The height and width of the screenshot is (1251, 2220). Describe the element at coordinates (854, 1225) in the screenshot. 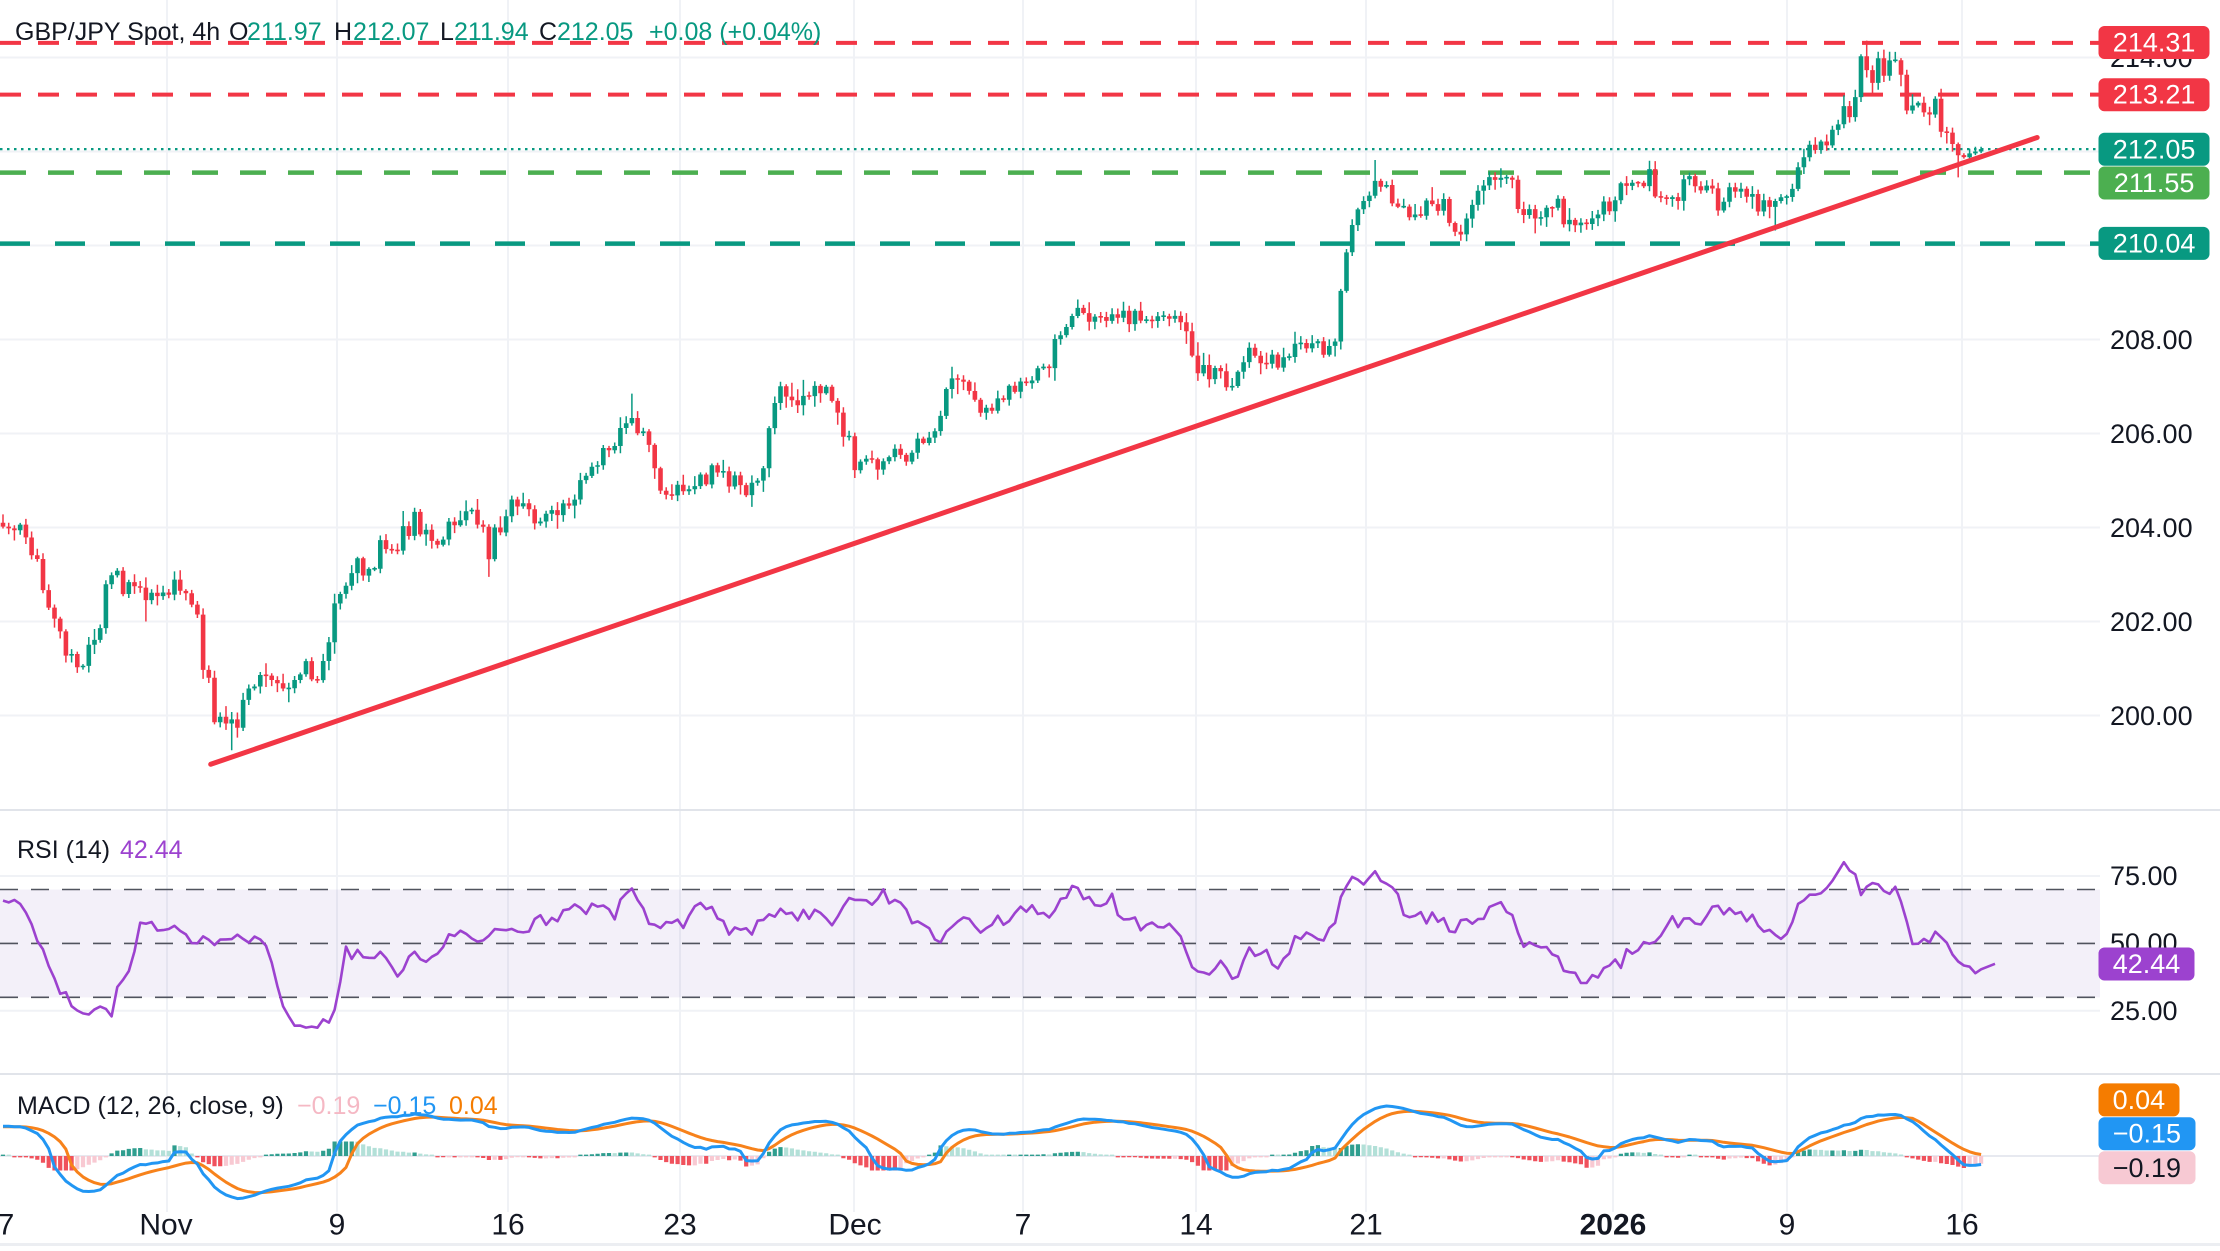

I see `svg-text: Dec` at that location.